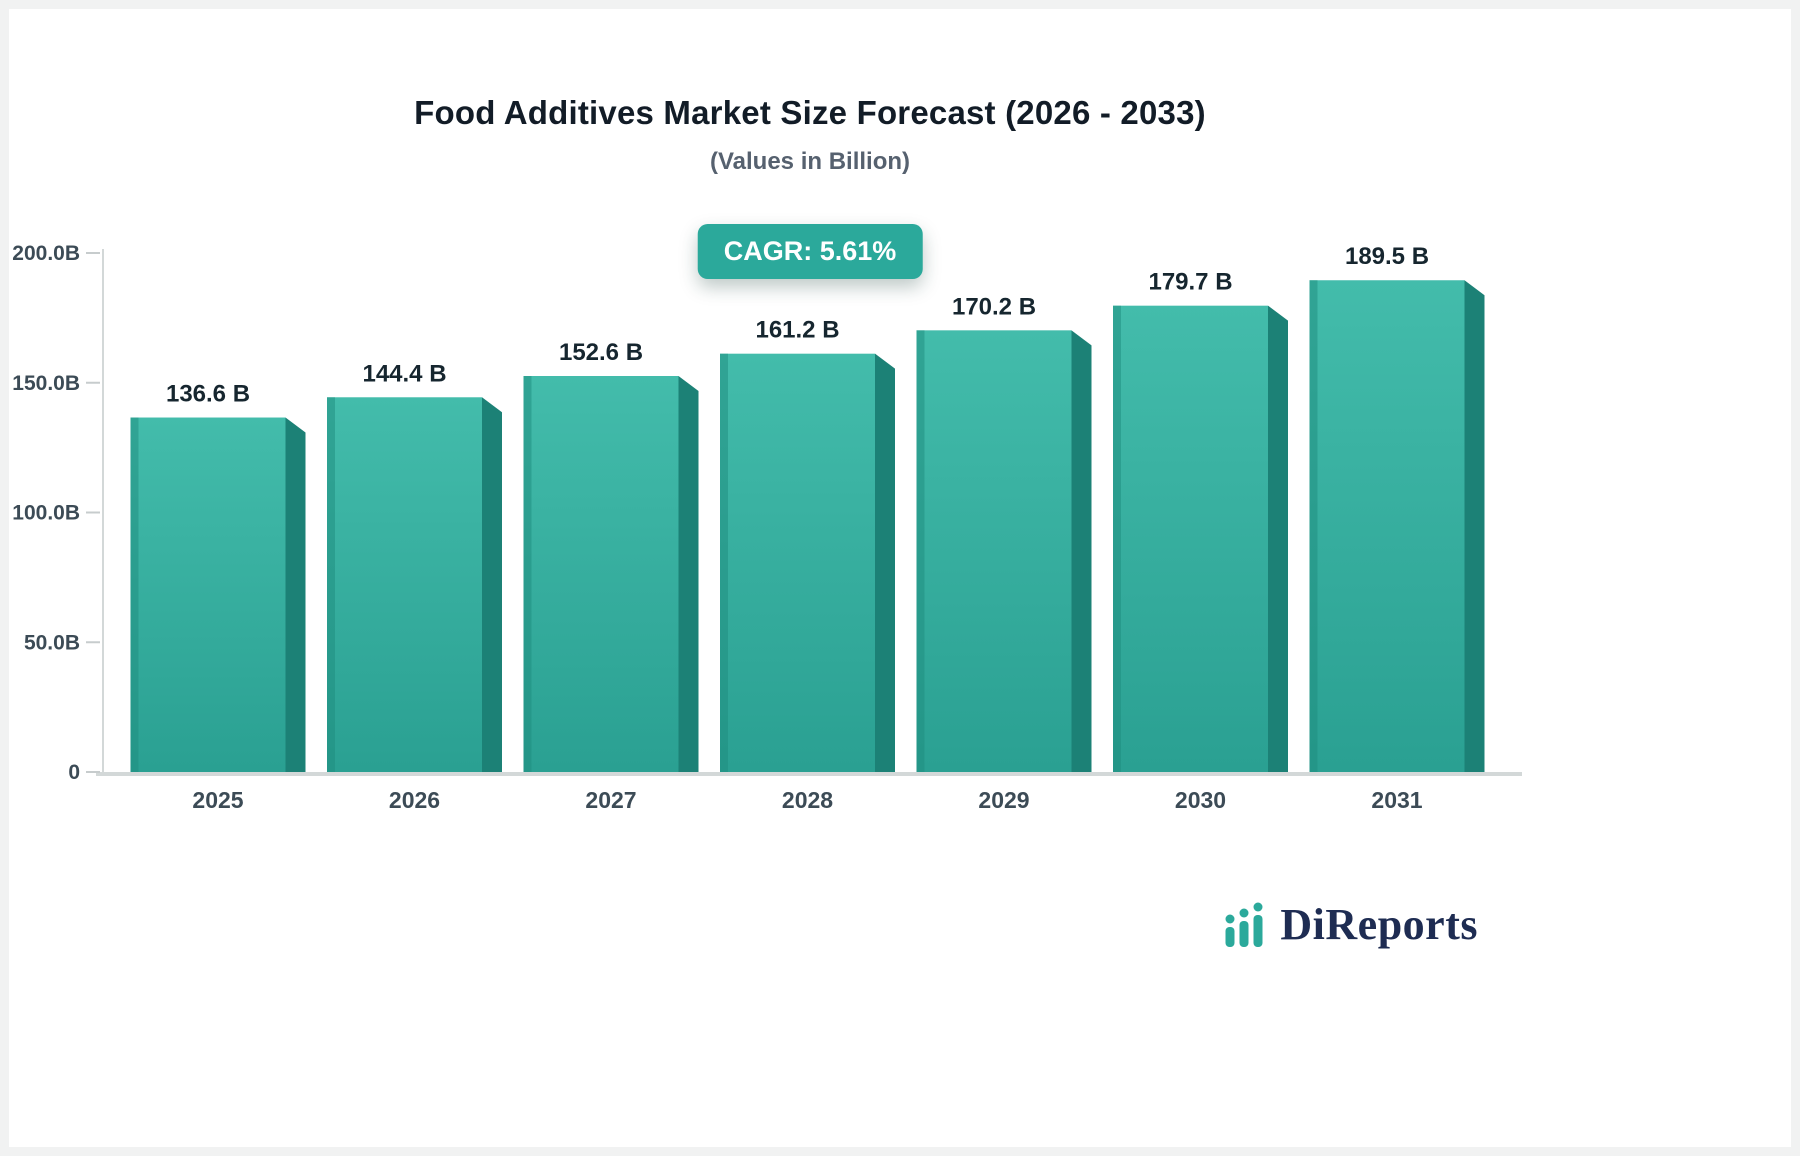  What do you see at coordinates (994, 306) in the screenshot?
I see `bar-value-label: 170.2 B` at bounding box center [994, 306].